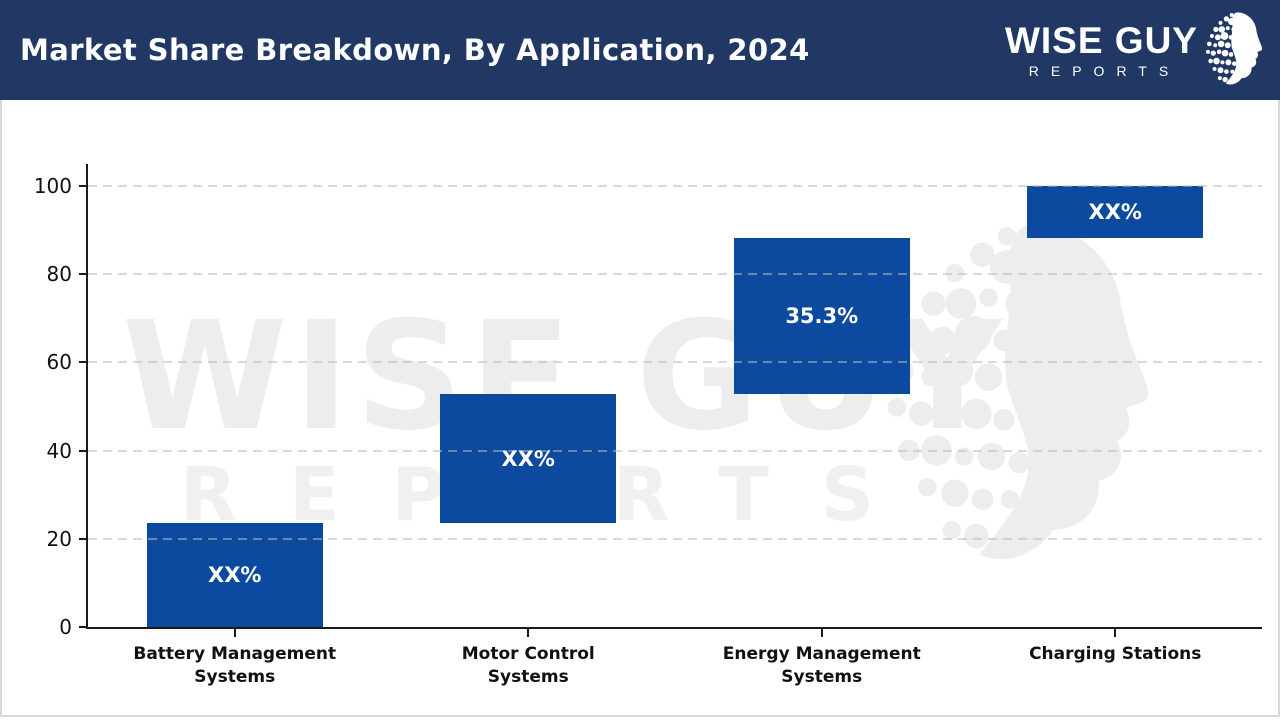  I want to click on logo-subtext: REPORTS, so click(1104, 71).